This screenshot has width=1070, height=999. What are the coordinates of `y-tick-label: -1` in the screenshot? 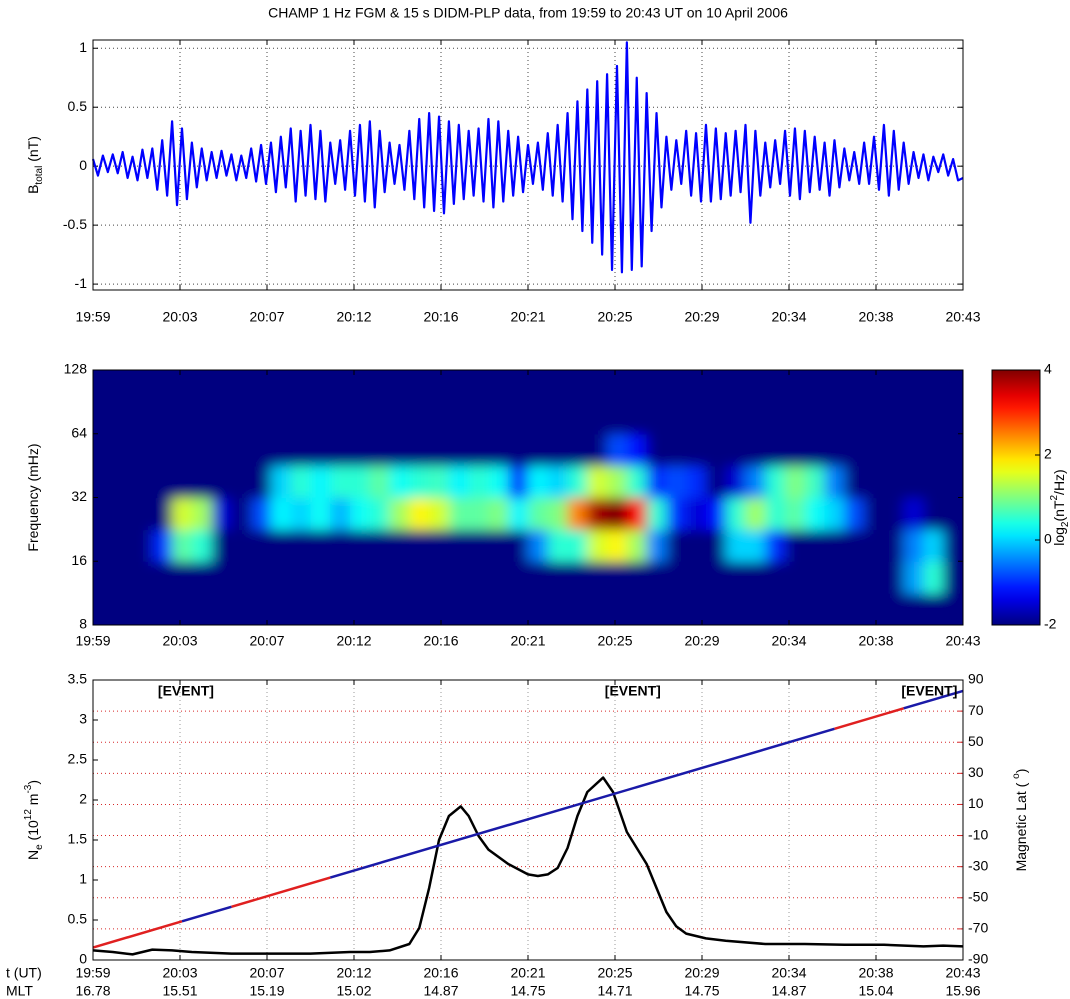 It's located at (81, 283).